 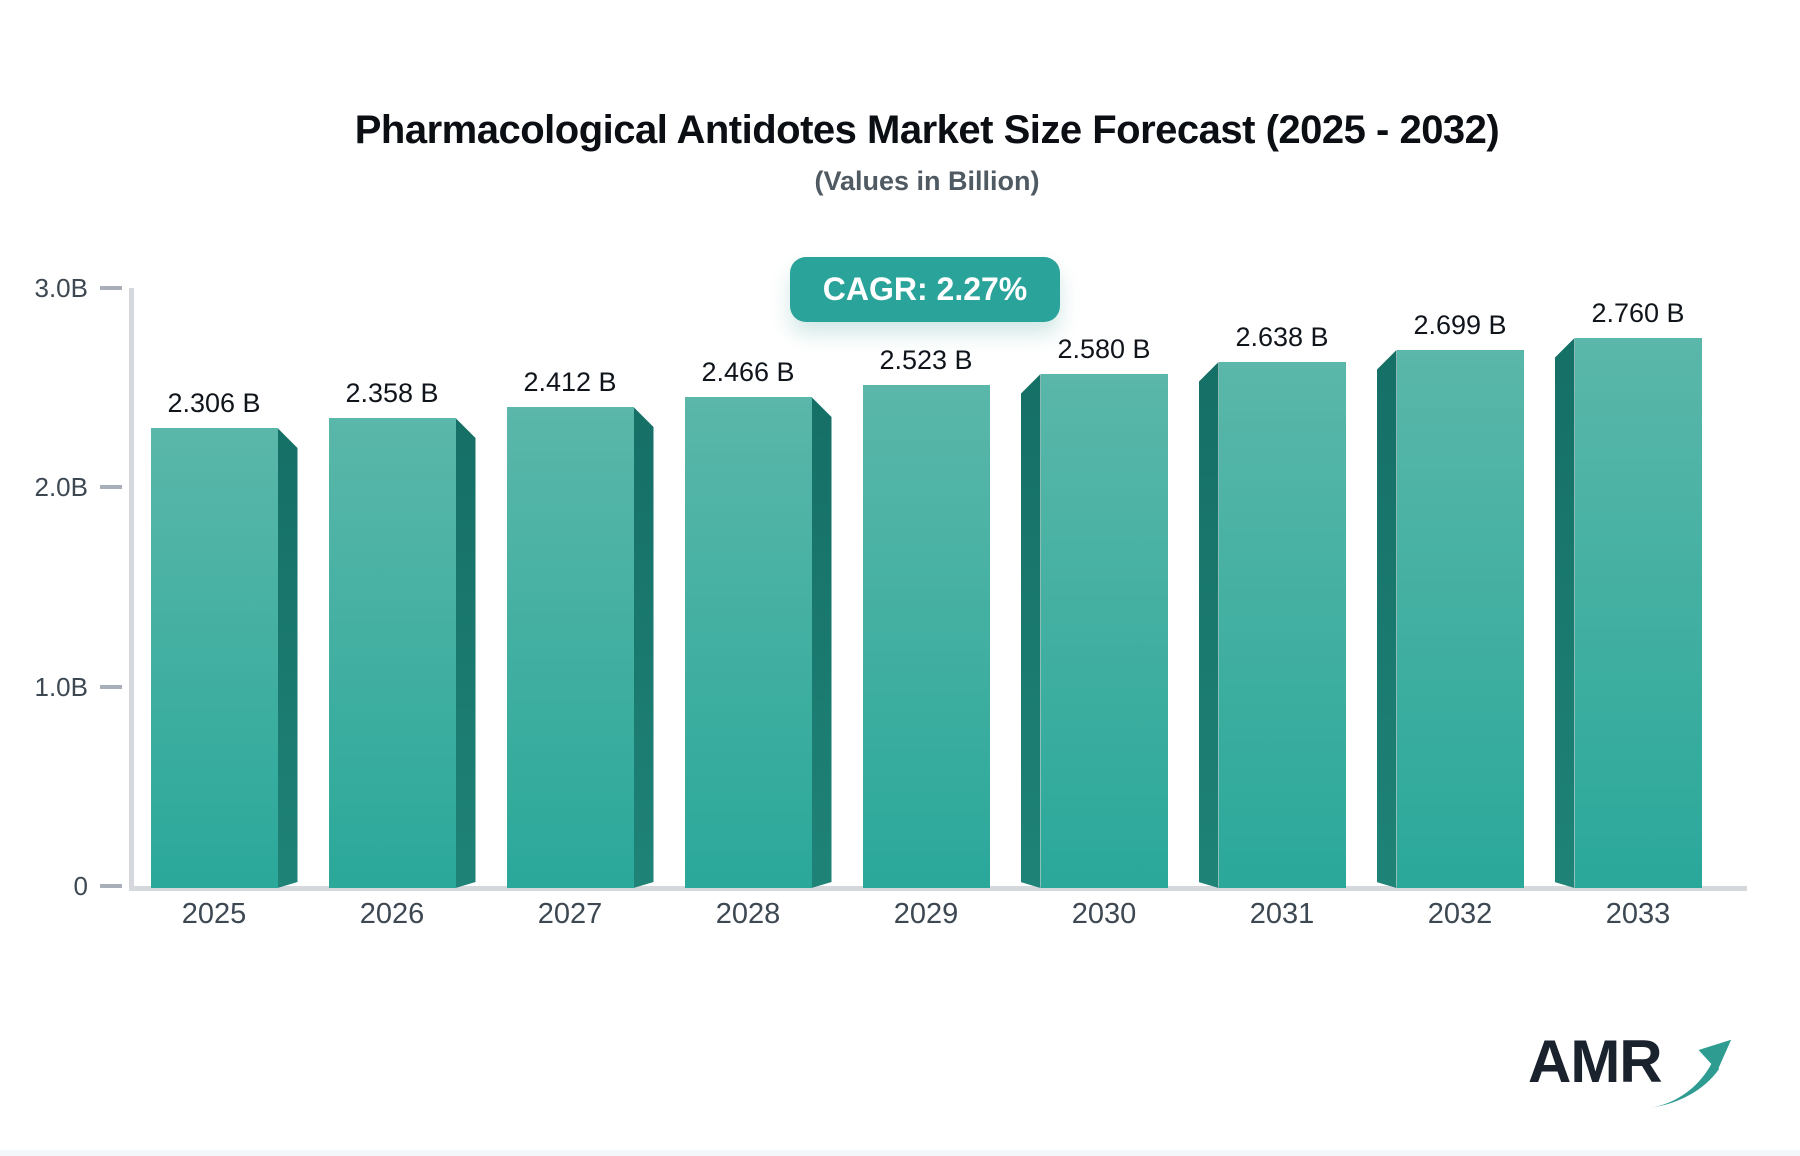 What do you see at coordinates (1387, 619) in the screenshot?
I see `bar-2032-side-face` at bounding box center [1387, 619].